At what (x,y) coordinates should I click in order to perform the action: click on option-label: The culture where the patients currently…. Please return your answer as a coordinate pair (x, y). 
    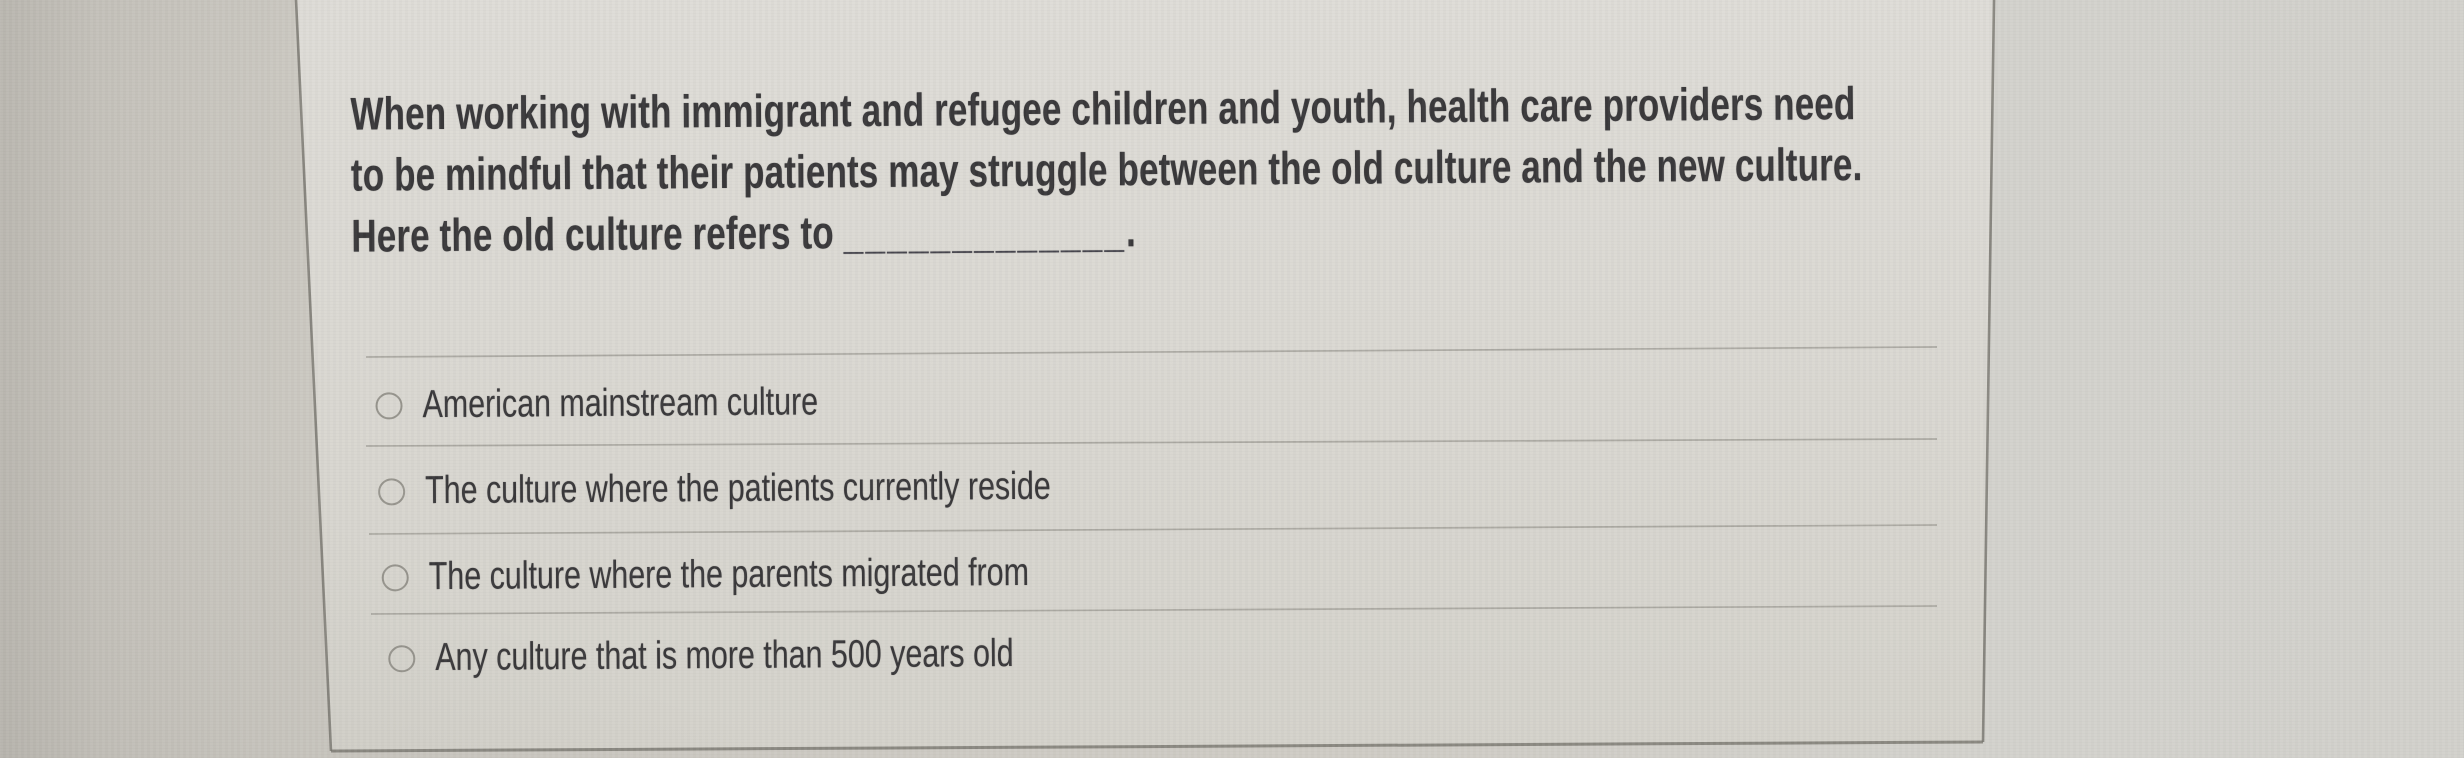
    Looking at the image, I should click on (737, 488).